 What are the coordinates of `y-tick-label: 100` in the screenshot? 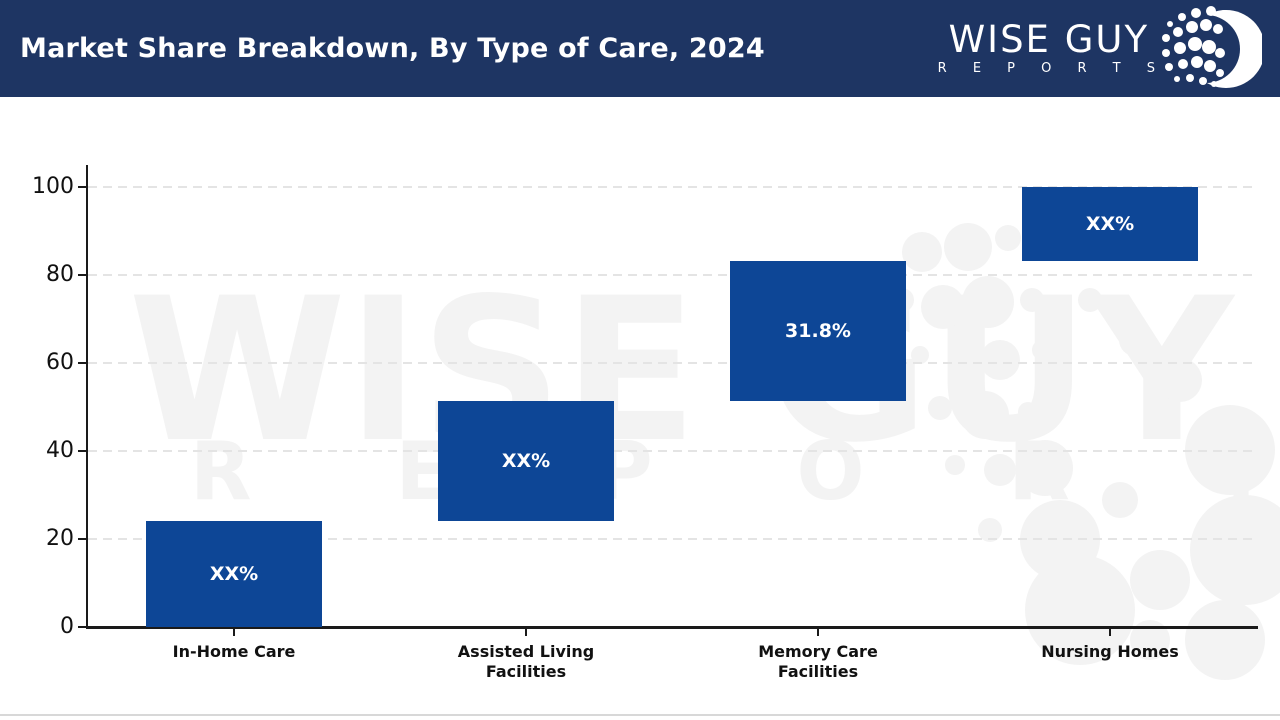 It's located at (53, 186).